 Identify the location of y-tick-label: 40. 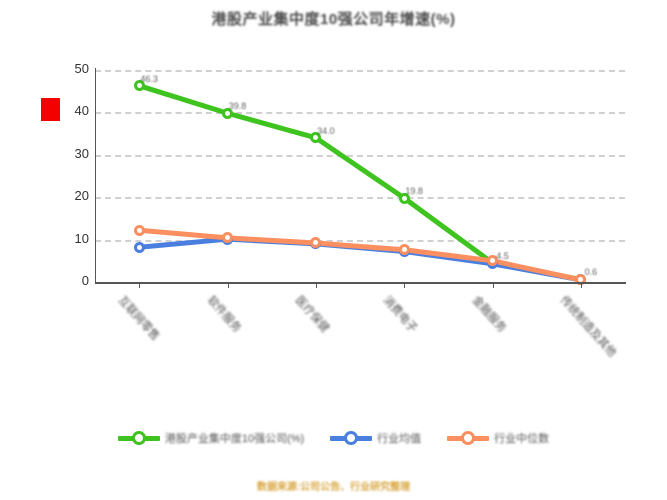
(81, 111).